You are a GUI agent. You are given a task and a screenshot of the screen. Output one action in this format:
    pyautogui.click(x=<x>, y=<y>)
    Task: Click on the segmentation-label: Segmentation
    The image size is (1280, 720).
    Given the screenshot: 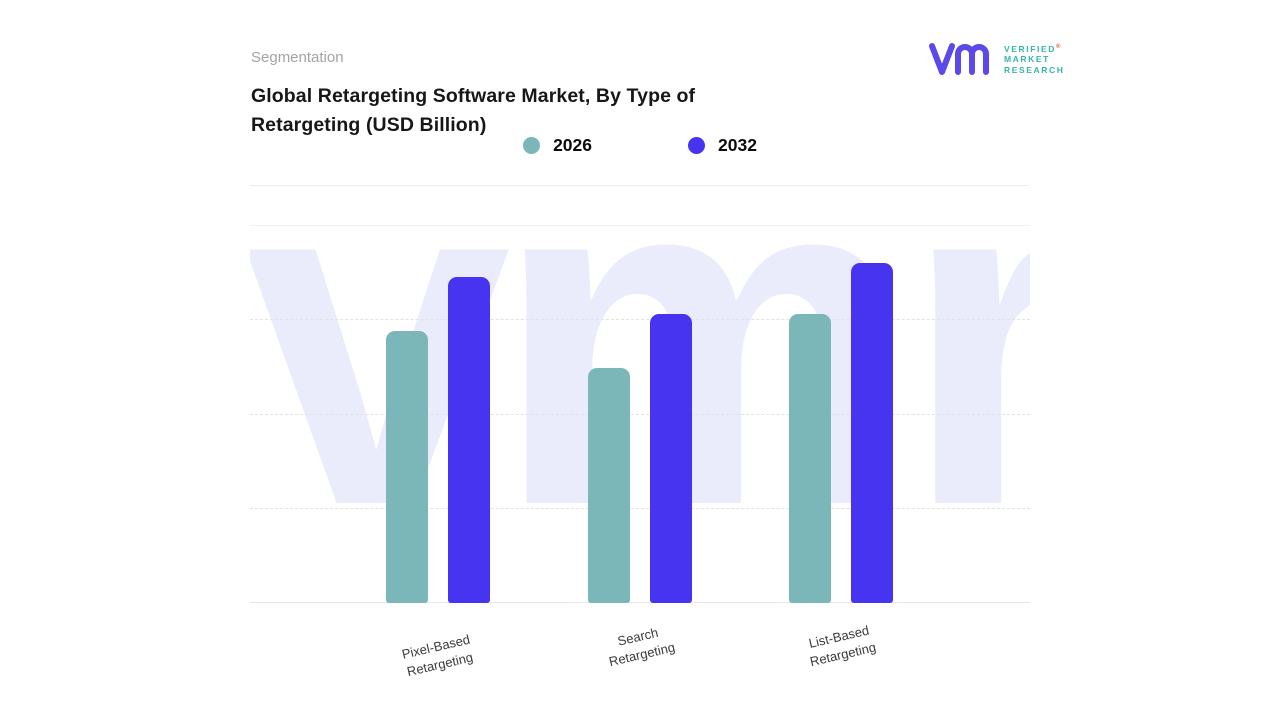 What is the action you would take?
    pyautogui.click(x=297, y=57)
    